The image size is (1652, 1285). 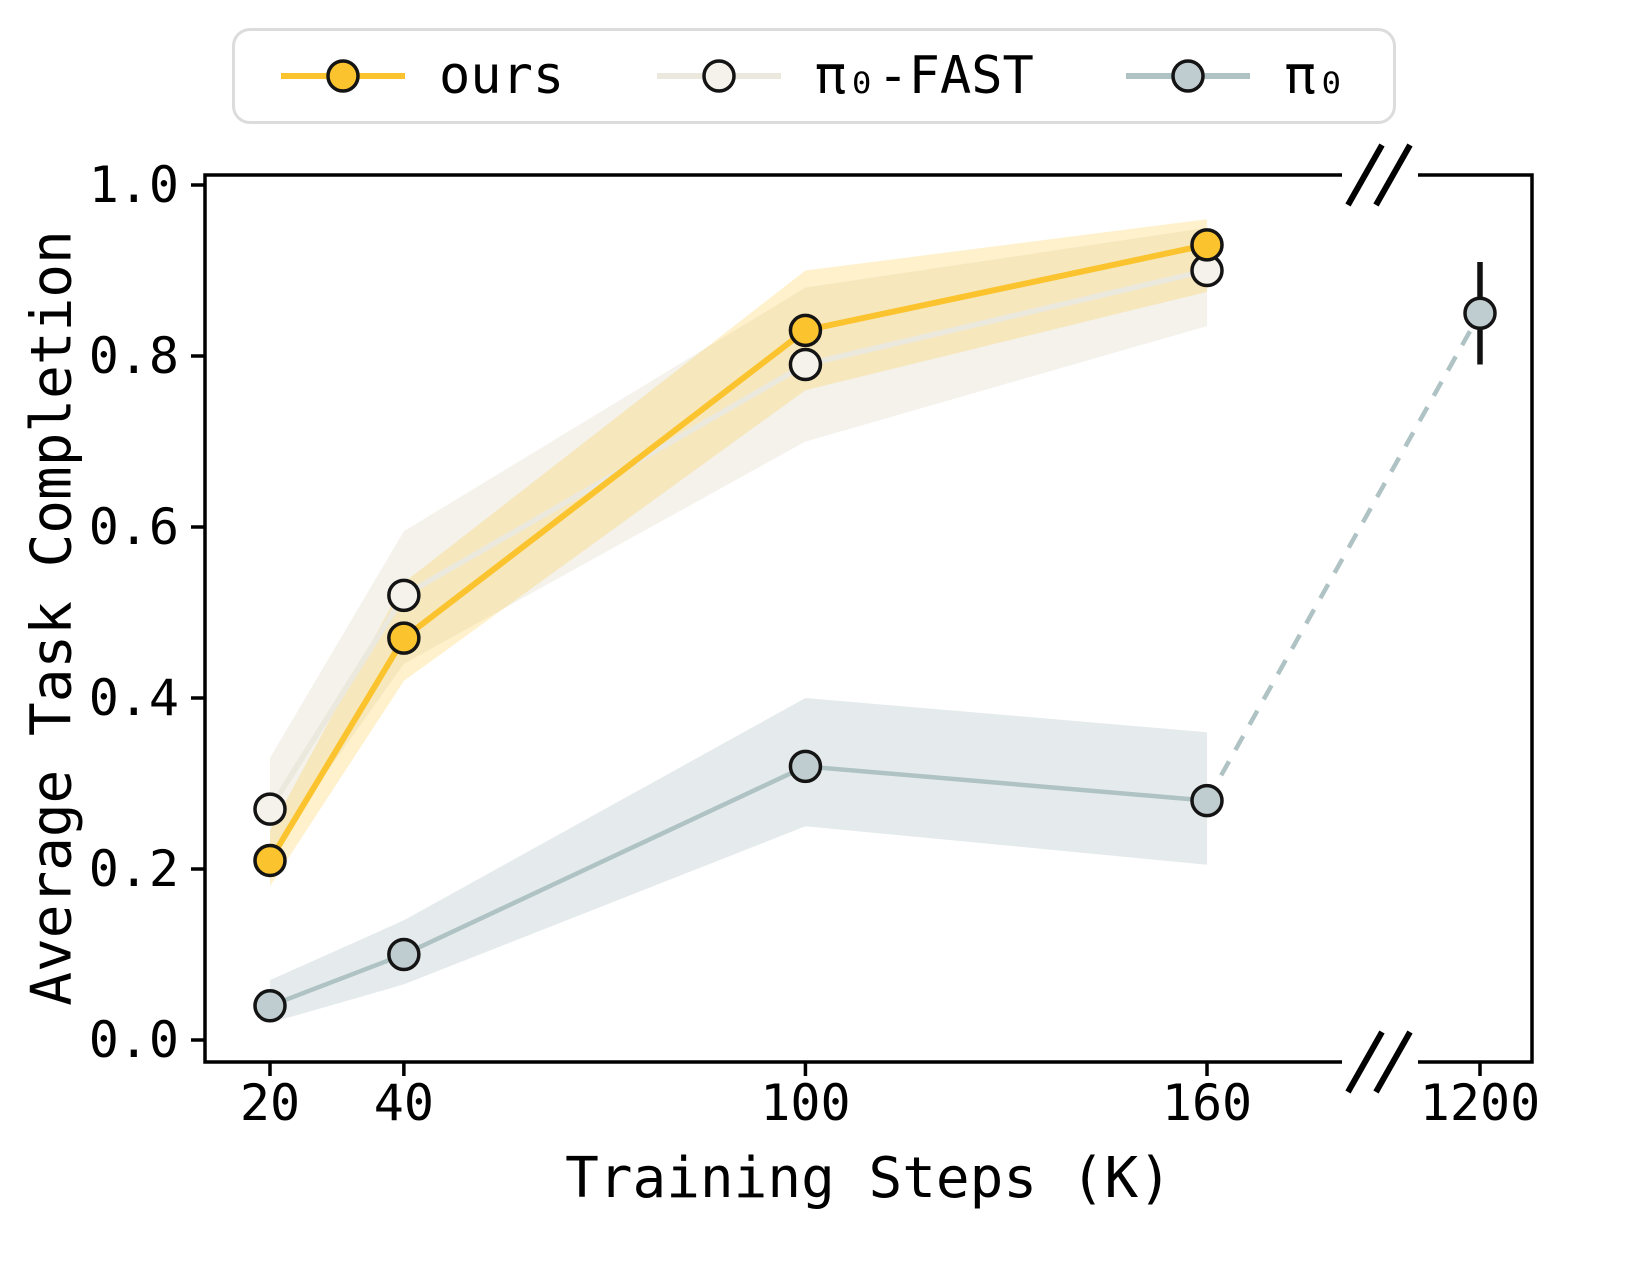 I want to click on pi0-band, so click(x=739, y=860).